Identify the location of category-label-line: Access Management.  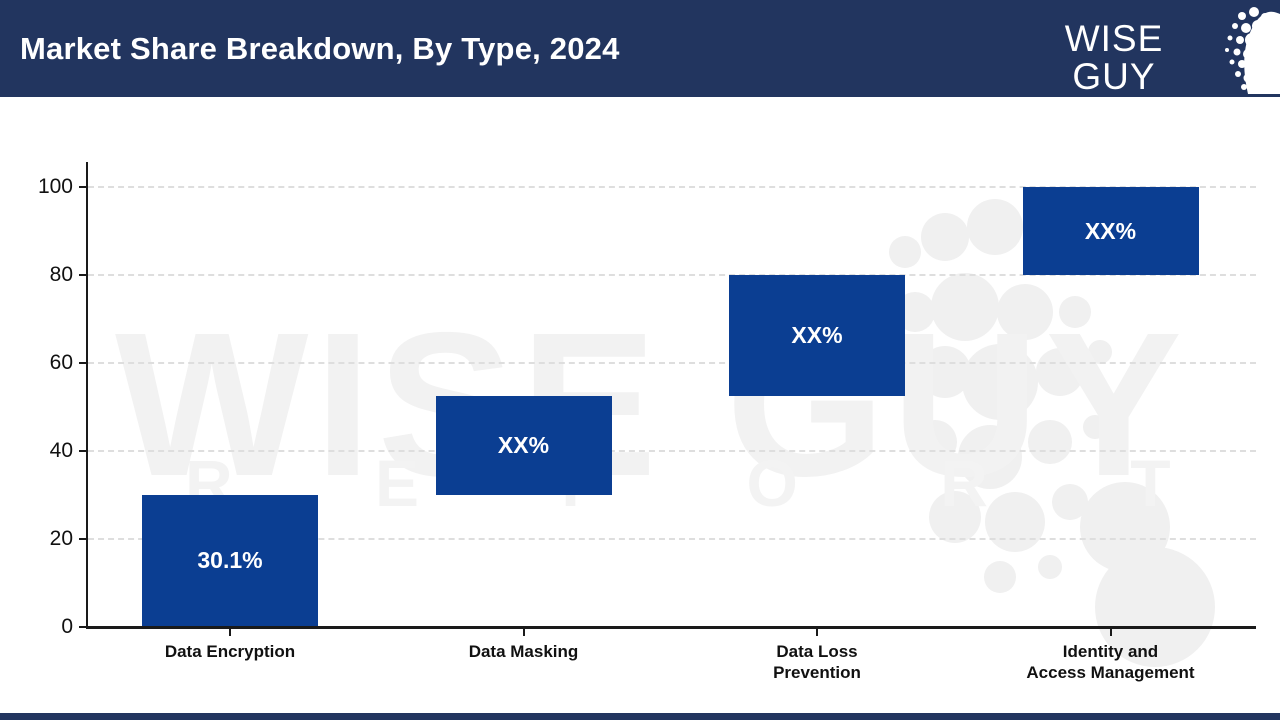
(1110, 672).